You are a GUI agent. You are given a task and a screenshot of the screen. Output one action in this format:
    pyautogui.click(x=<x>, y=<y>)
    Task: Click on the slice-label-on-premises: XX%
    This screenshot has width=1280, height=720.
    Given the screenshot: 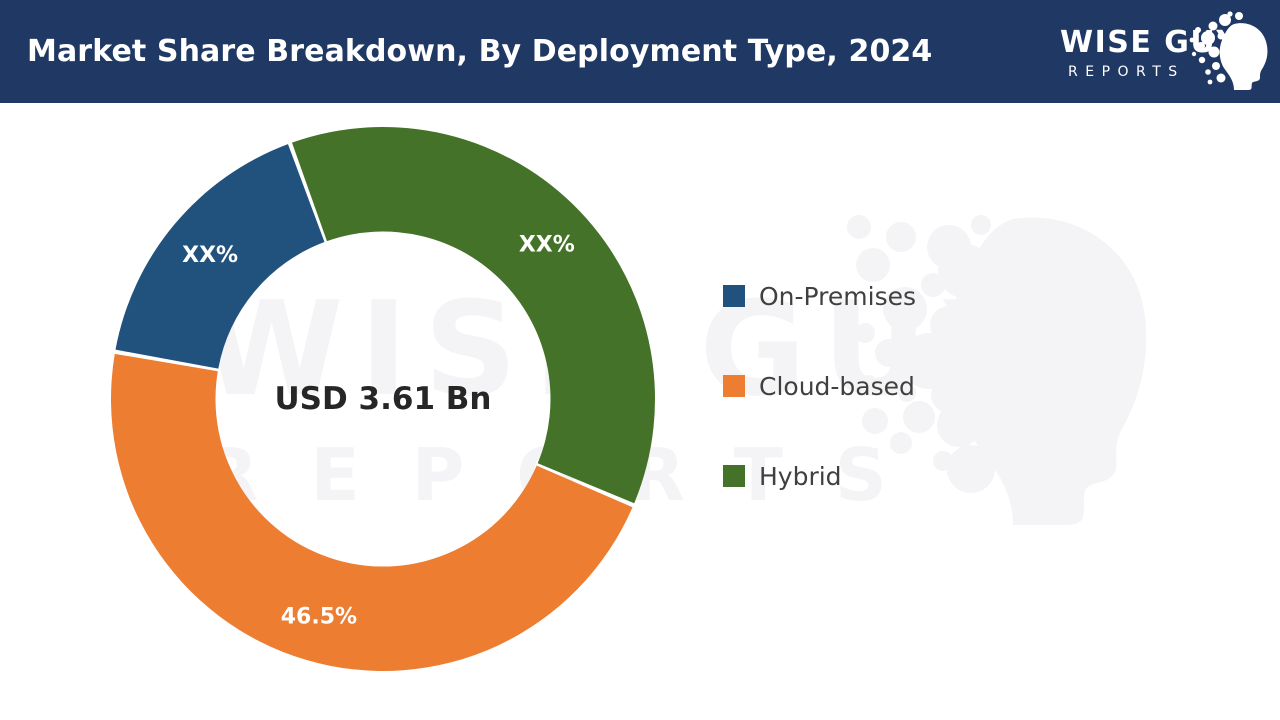 What is the action you would take?
    pyautogui.click(x=210, y=255)
    